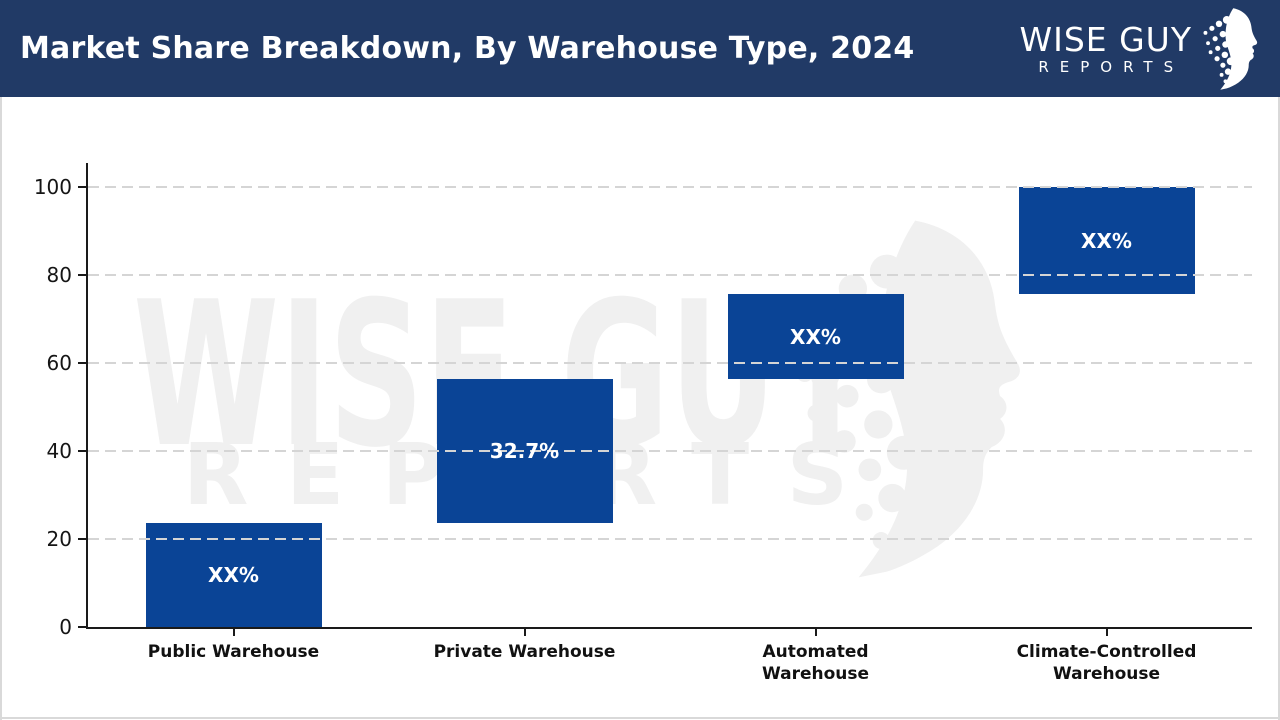  I want to click on x-axis-label-private-warehouse: Private Warehouse, so click(524, 652).